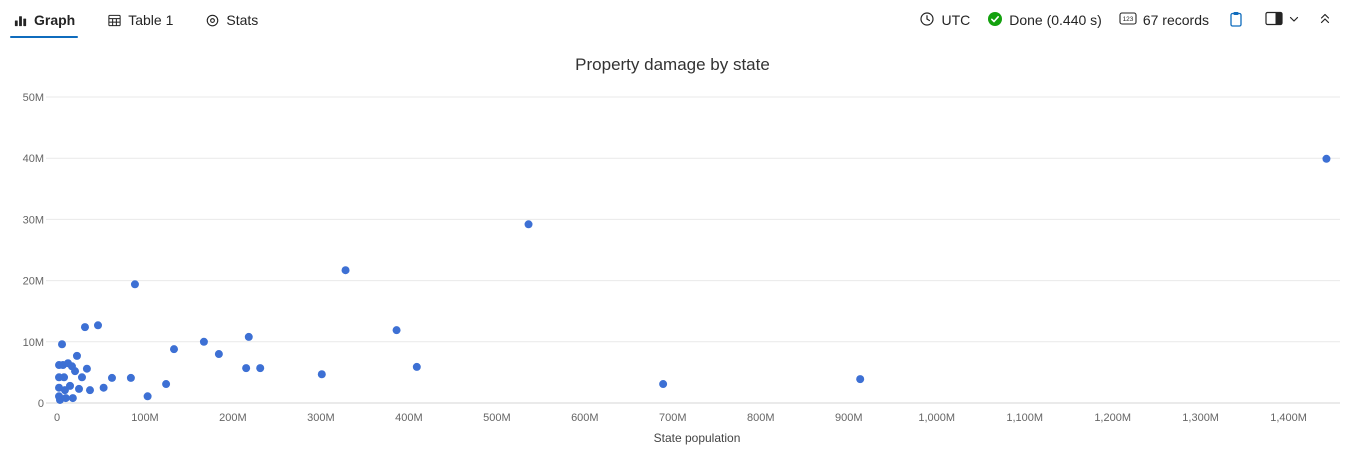 This screenshot has width=1345, height=458. What do you see at coordinates (41, 404) in the screenshot?
I see `y-tick-label: 0` at bounding box center [41, 404].